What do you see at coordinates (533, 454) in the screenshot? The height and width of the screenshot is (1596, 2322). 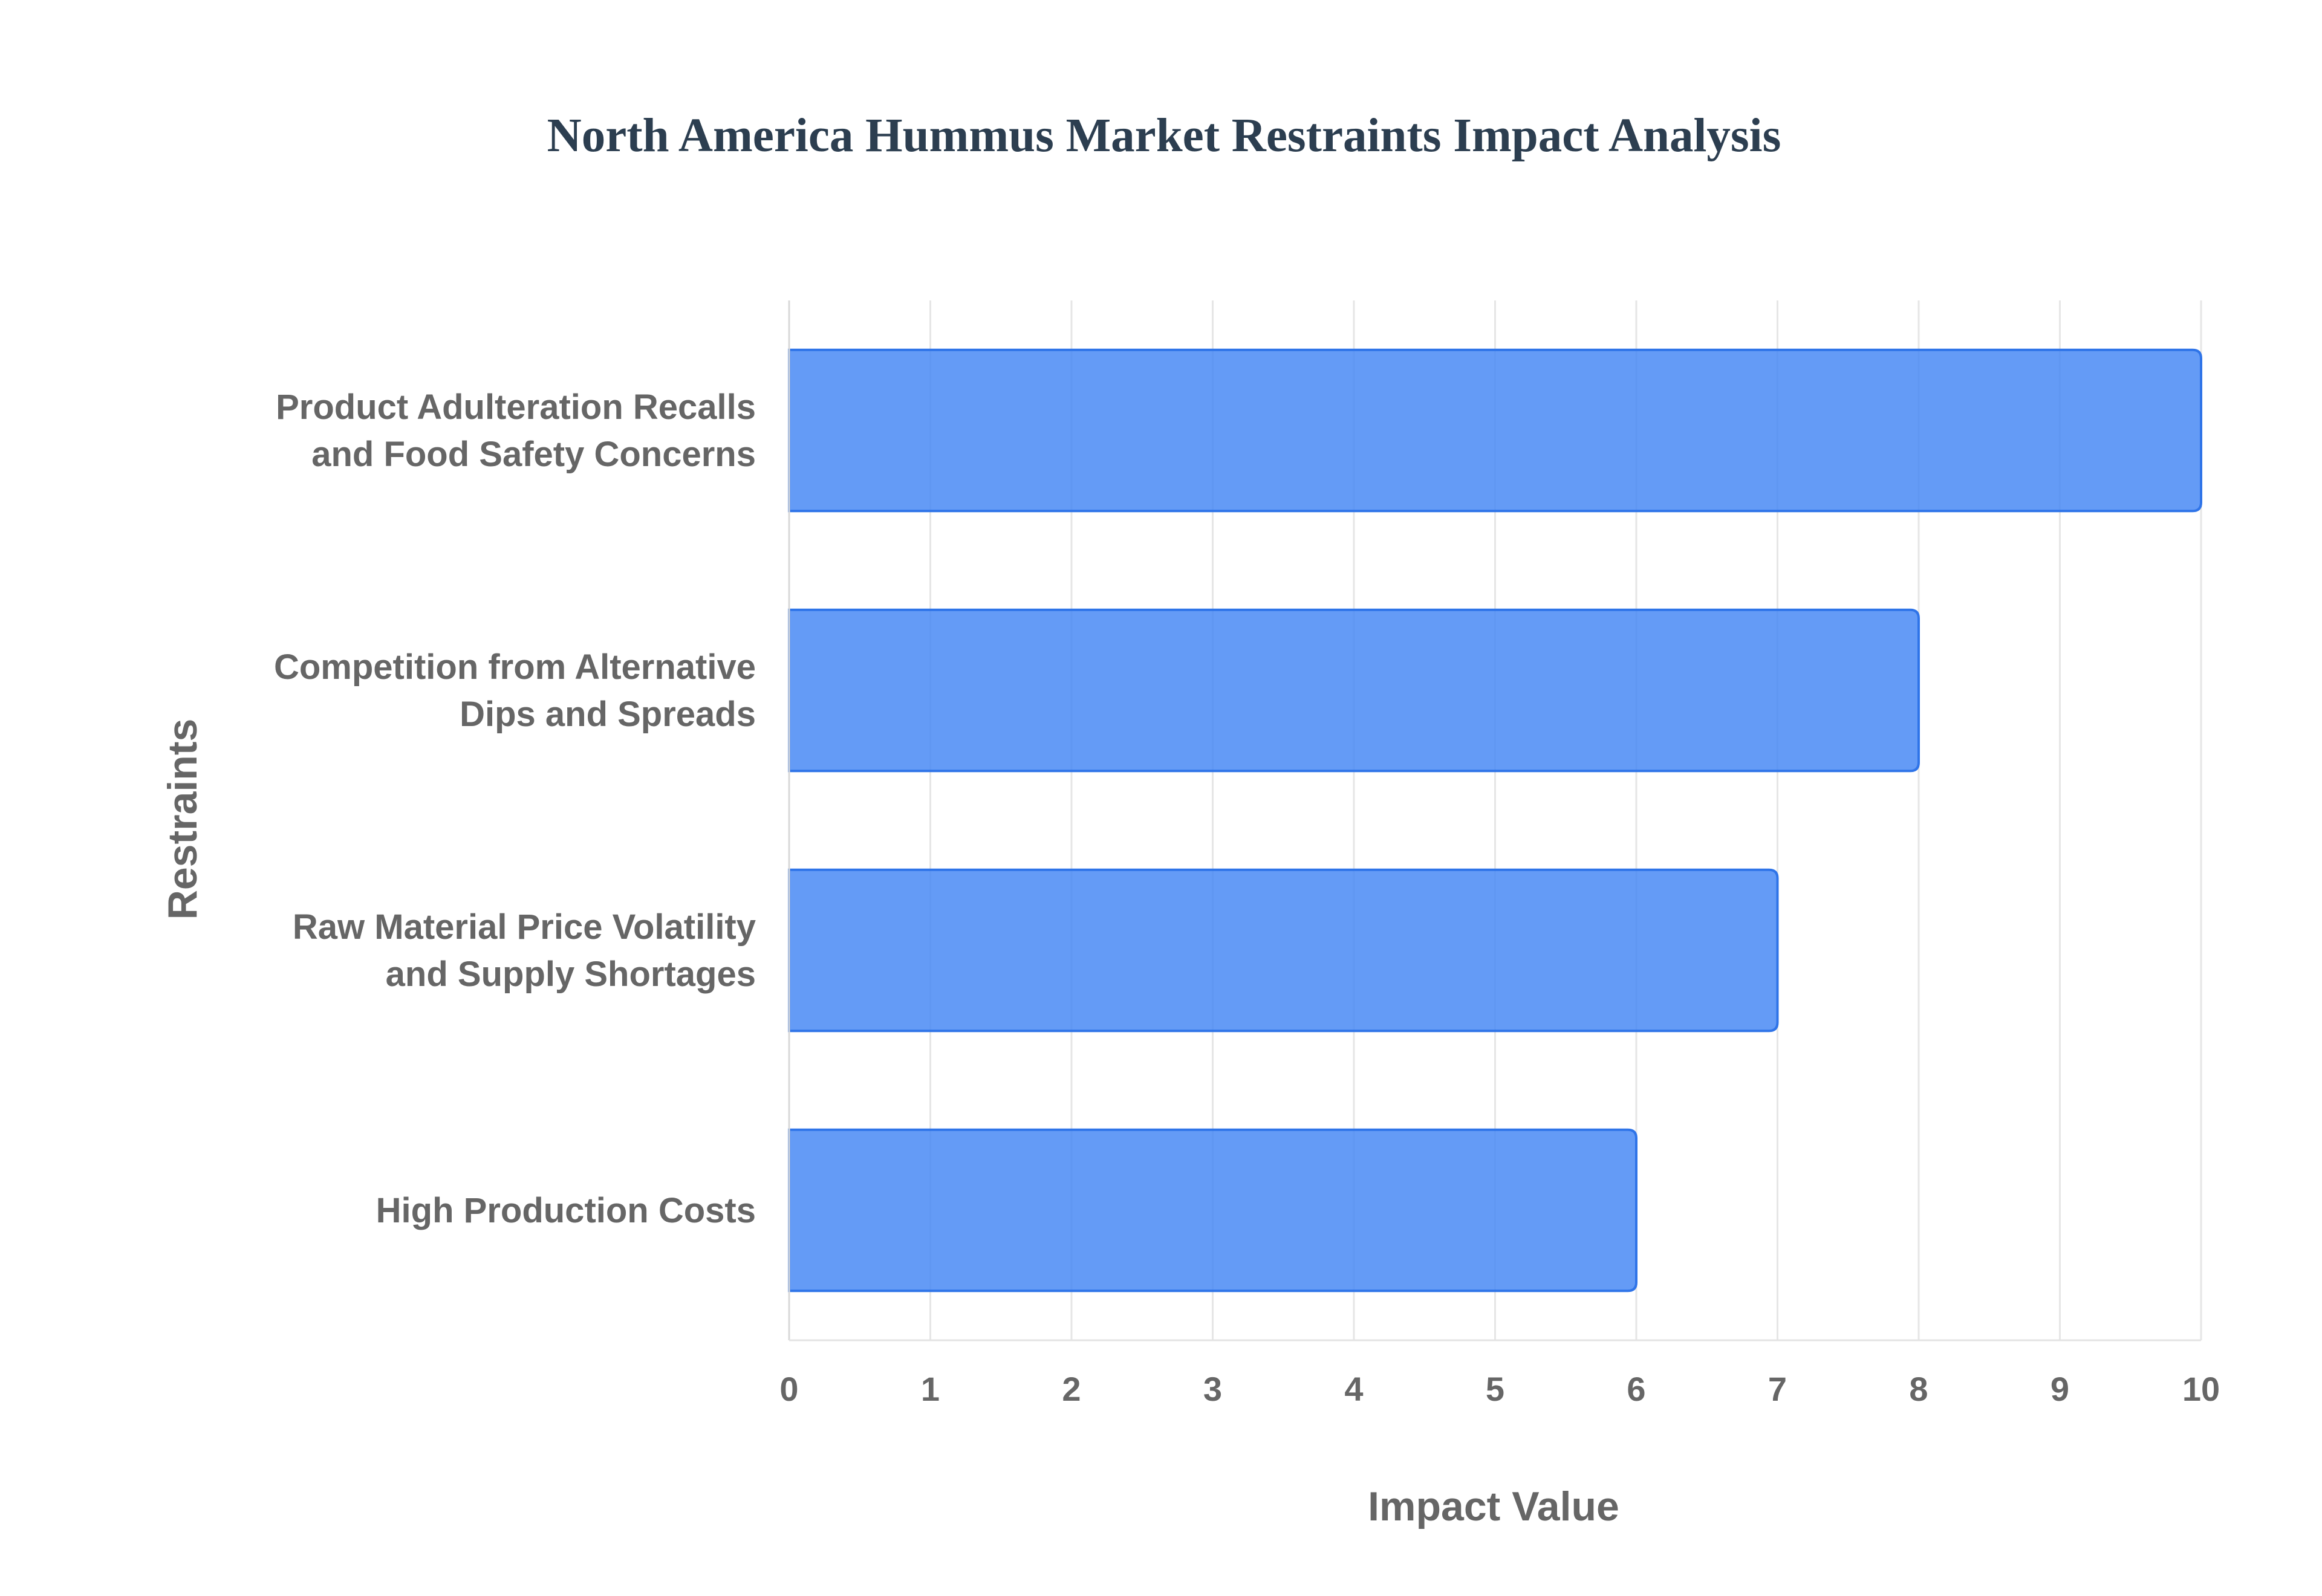 I see `category-label-0-line-1: and Food Safety Concerns` at bounding box center [533, 454].